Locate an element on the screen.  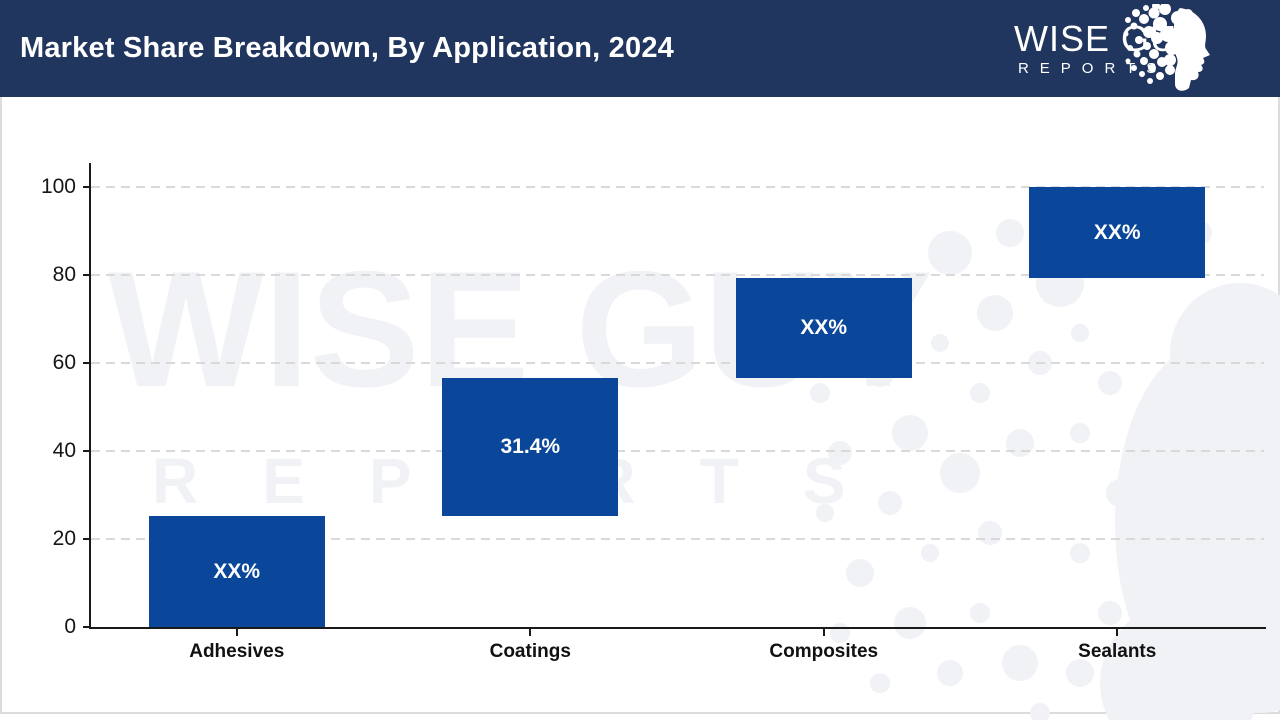
bar-adhesives: XX% is located at coordinates (236, 571).